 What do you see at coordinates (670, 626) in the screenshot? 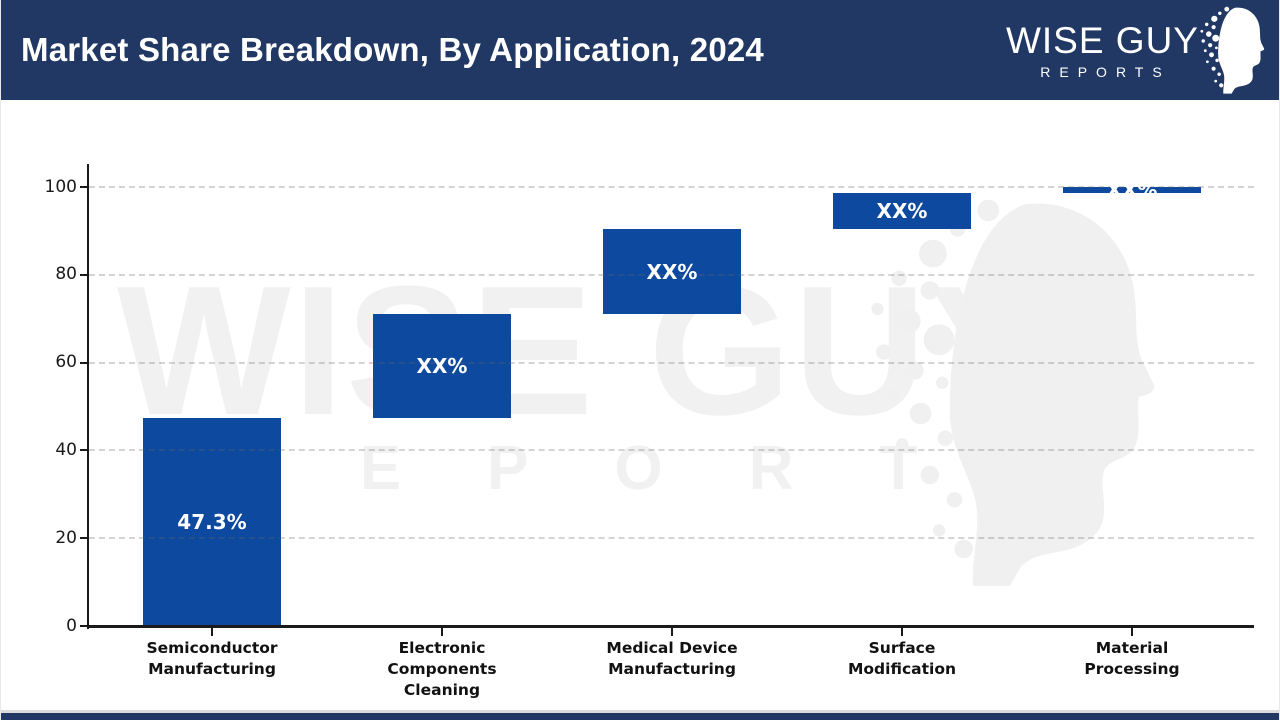
I see `x-axis-spine` at bounding box center [670, 626].